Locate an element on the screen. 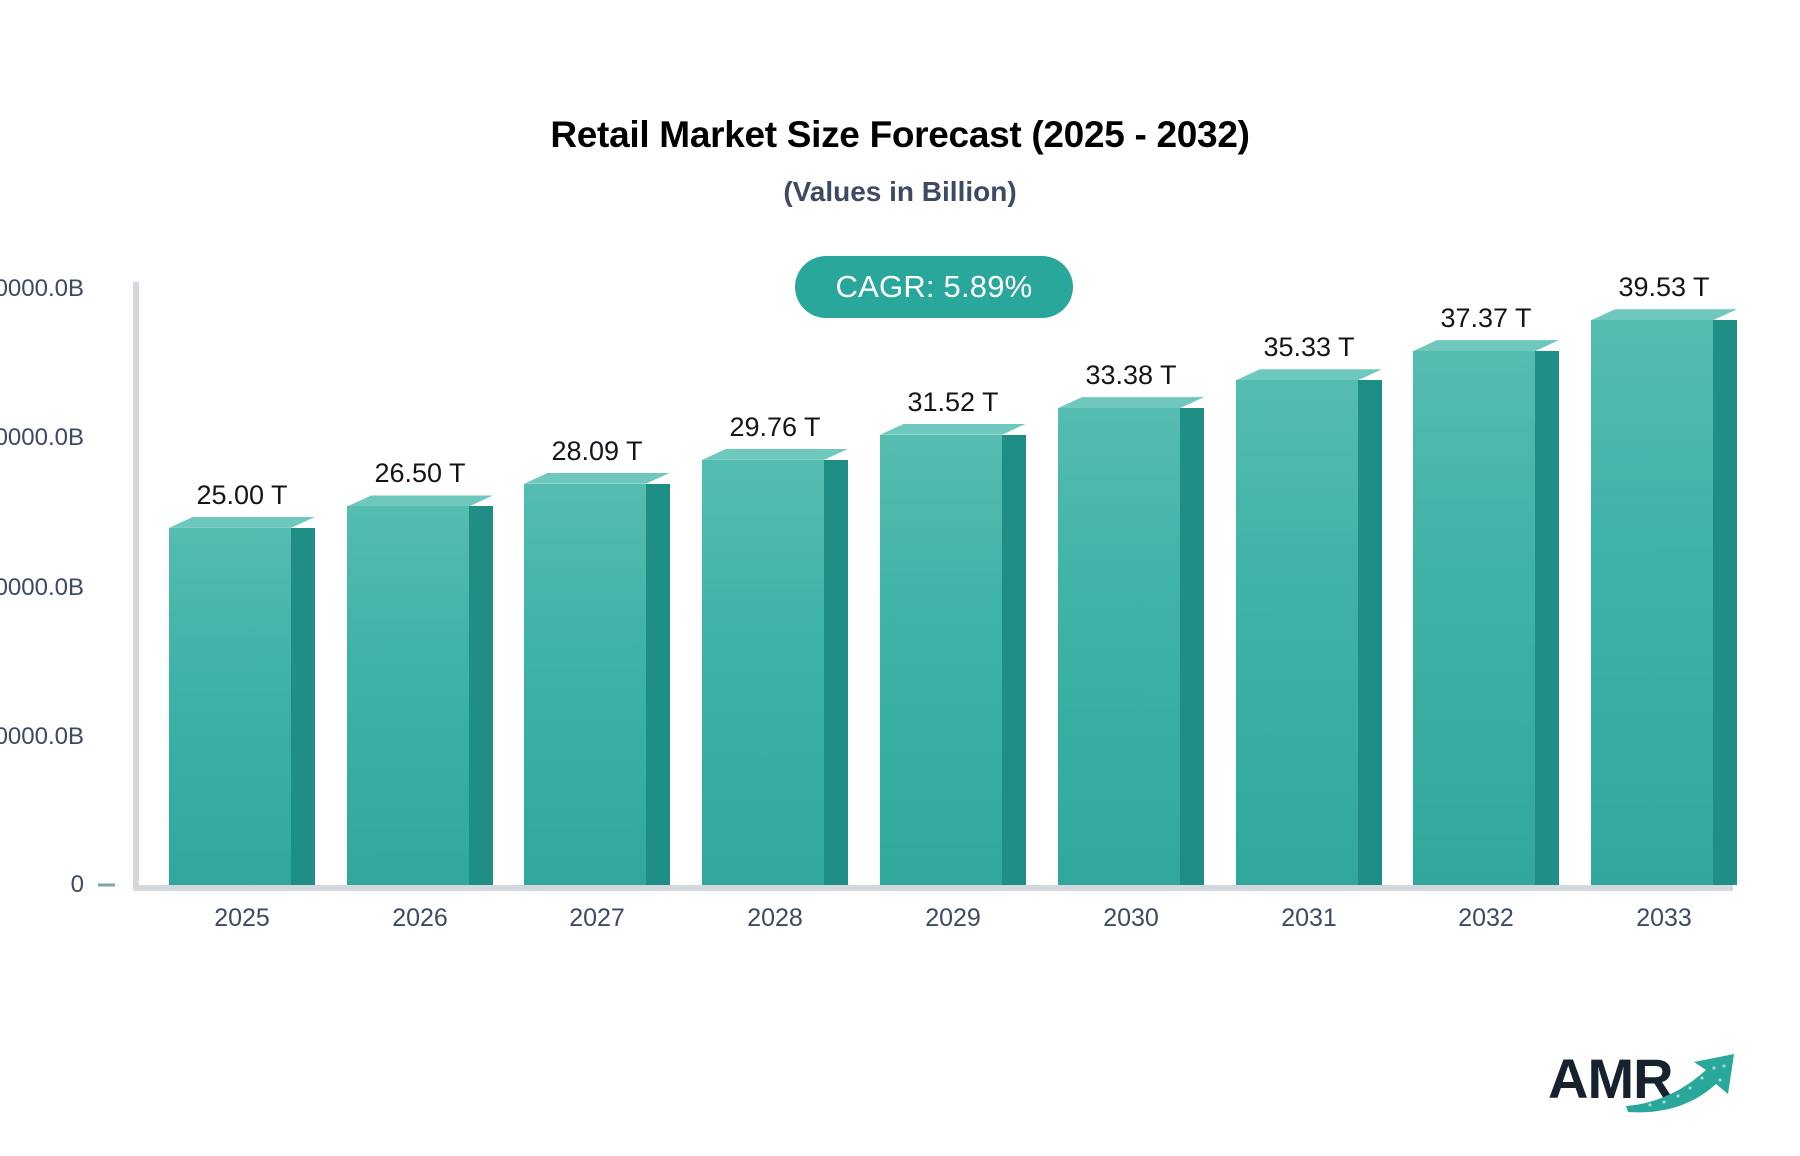  y-axis-tick-label: 0 is located at coordinates (77, 884).